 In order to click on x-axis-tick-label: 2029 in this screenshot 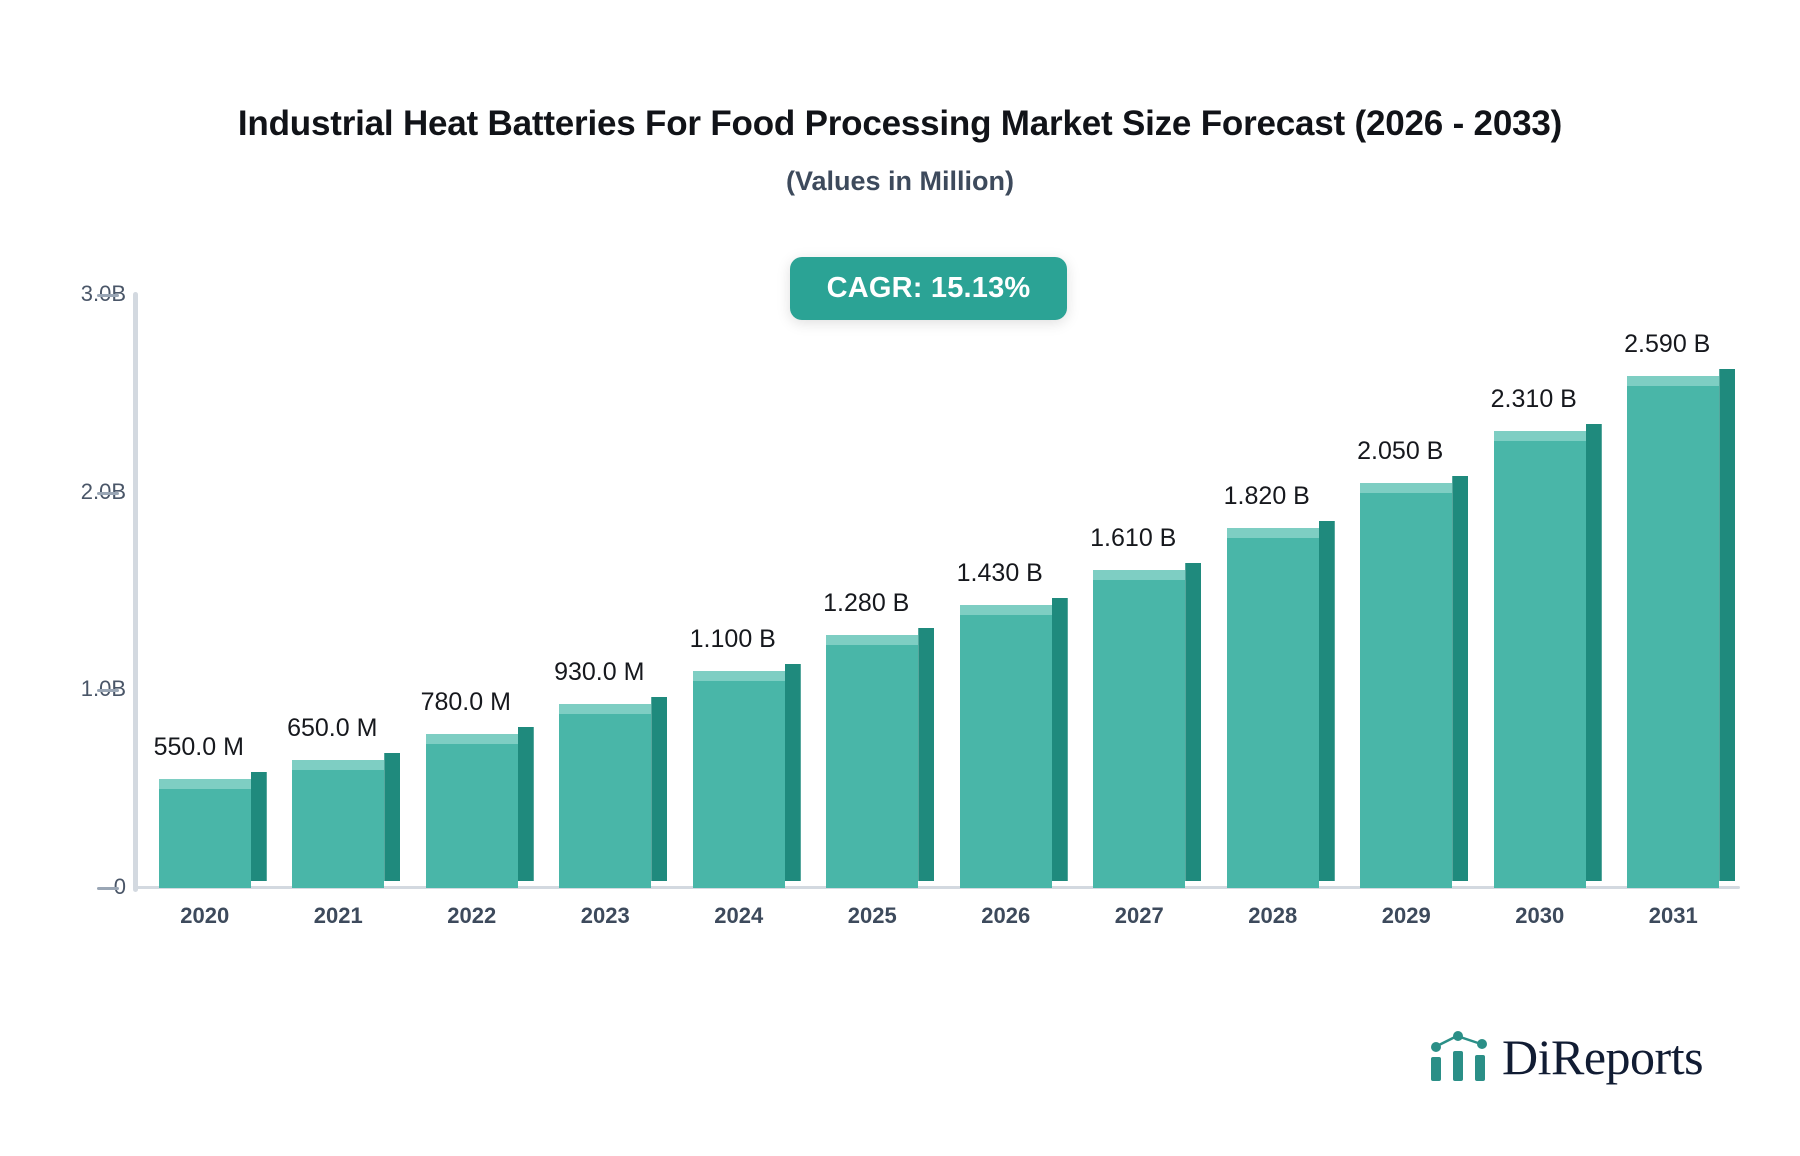, I will do `click(1406, 915)`.